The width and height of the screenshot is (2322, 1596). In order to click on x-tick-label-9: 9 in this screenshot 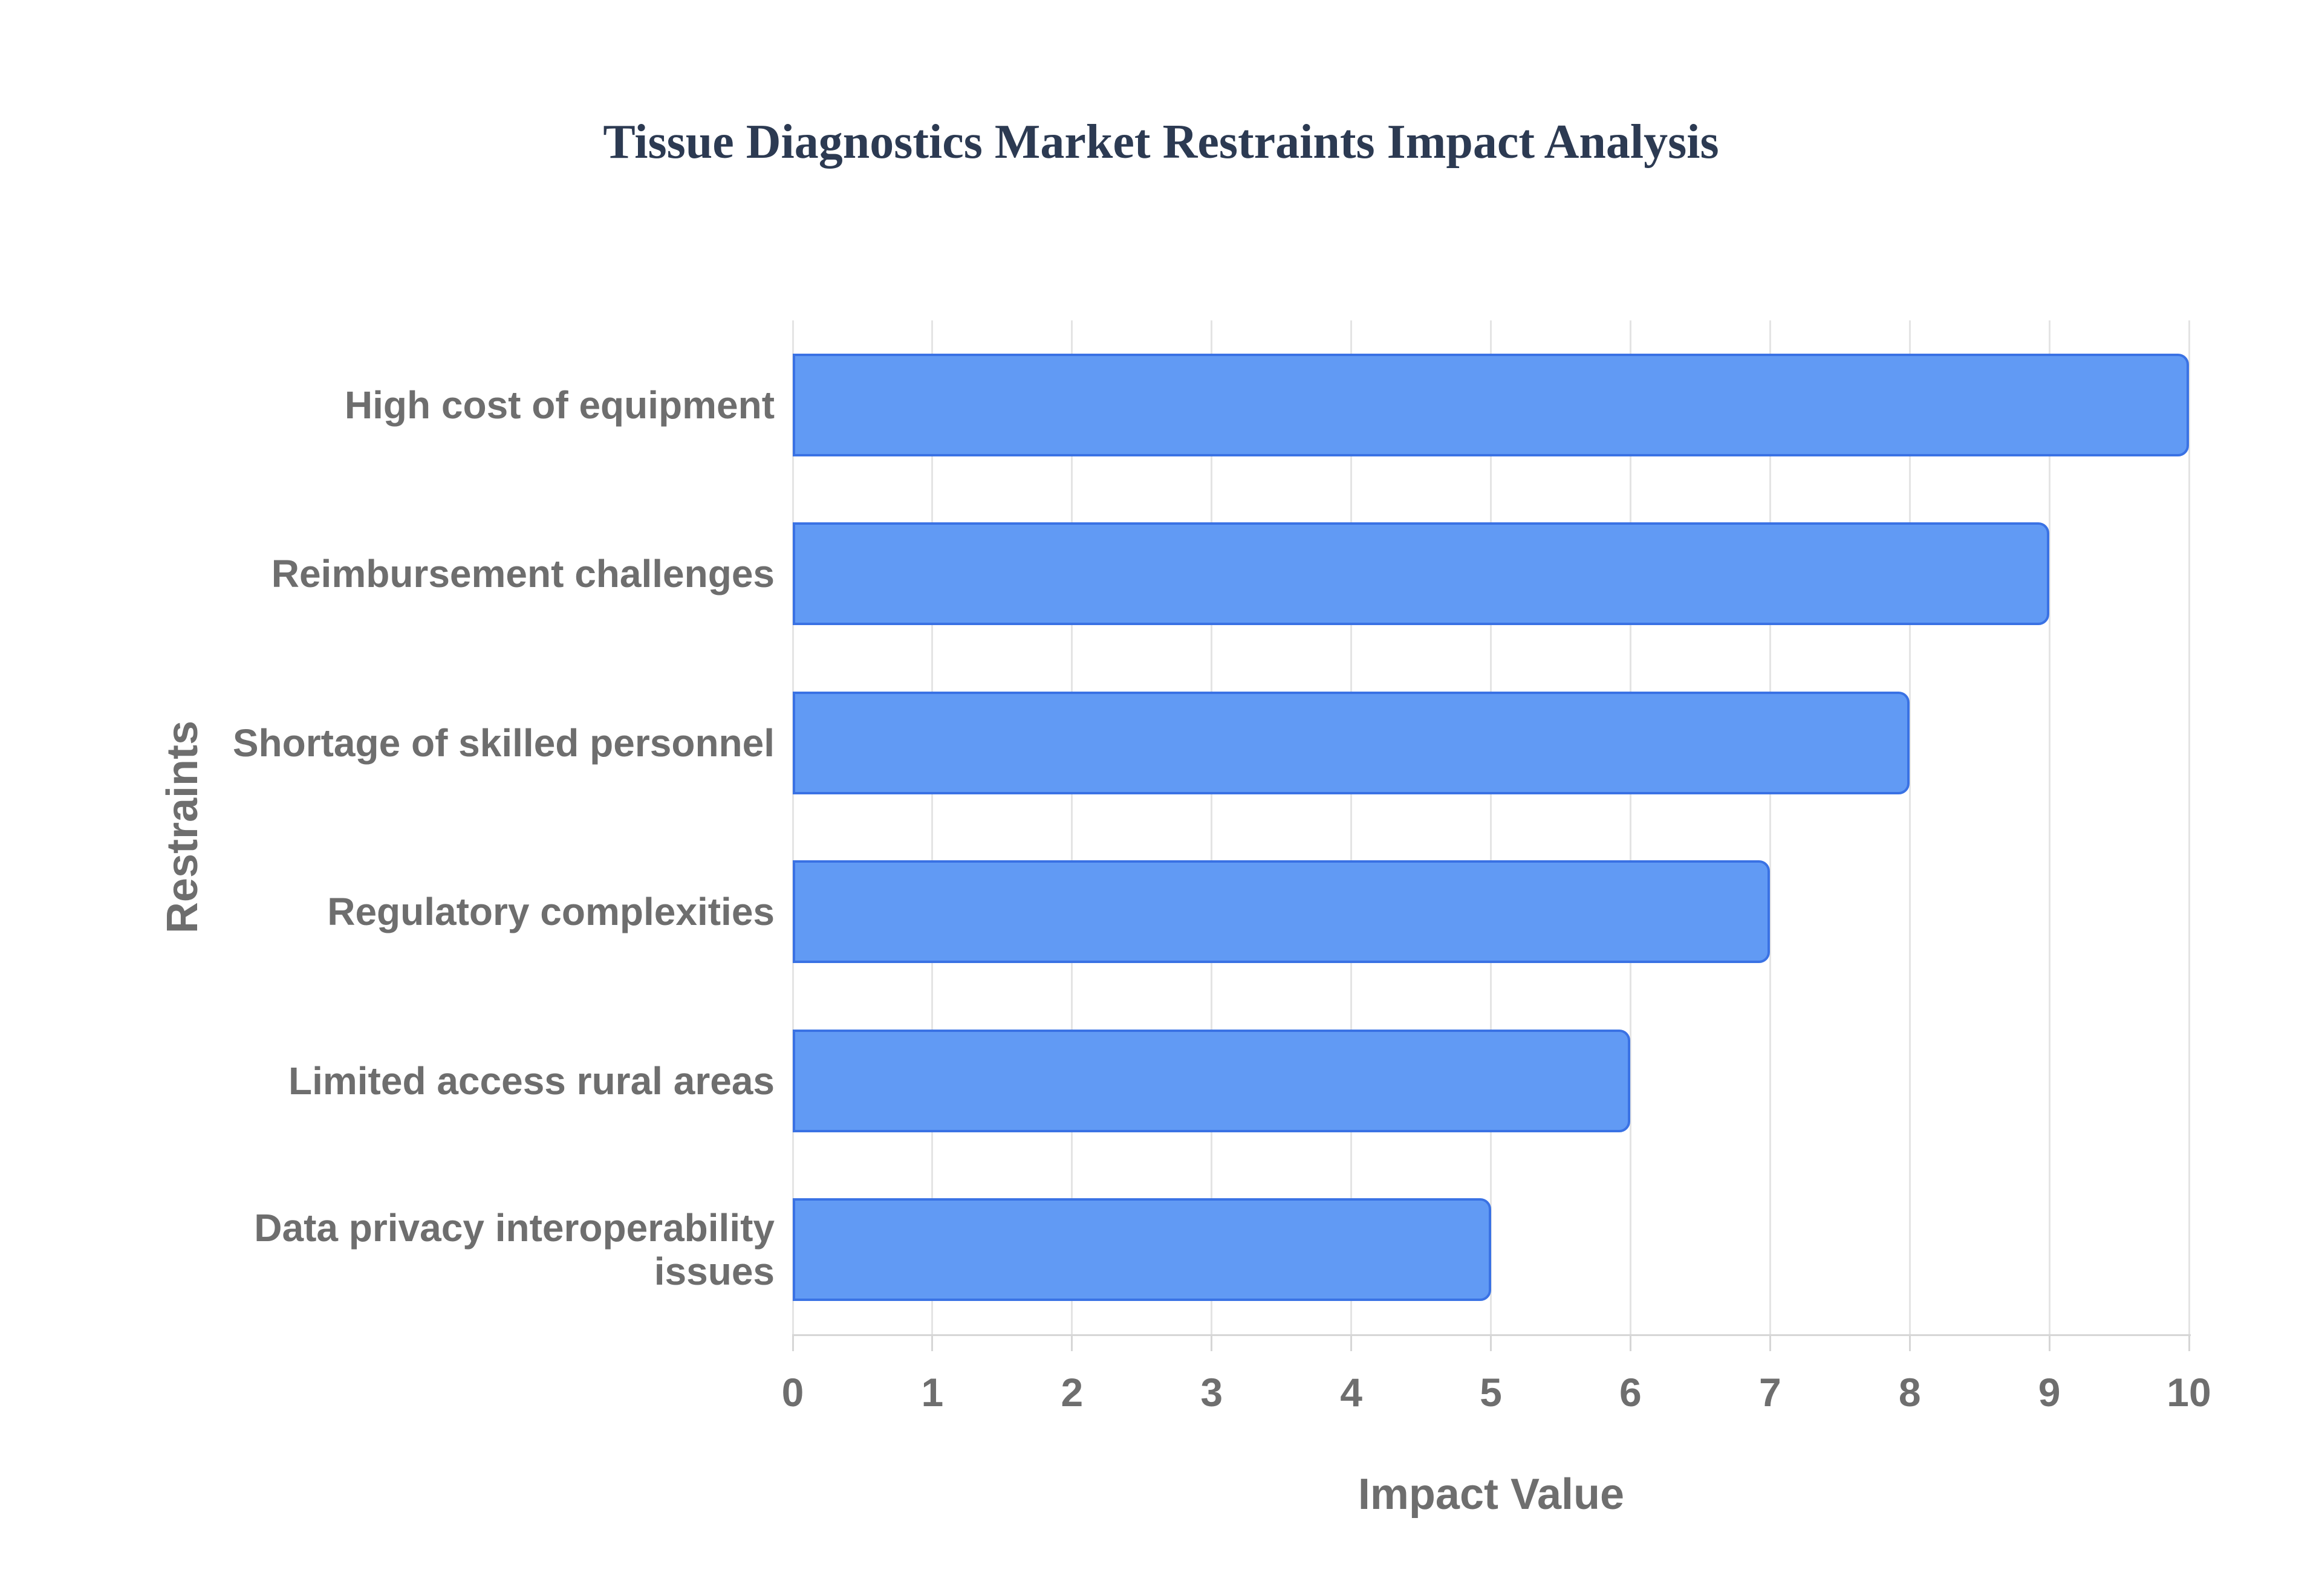, I will do `click(2049, 1392)`.